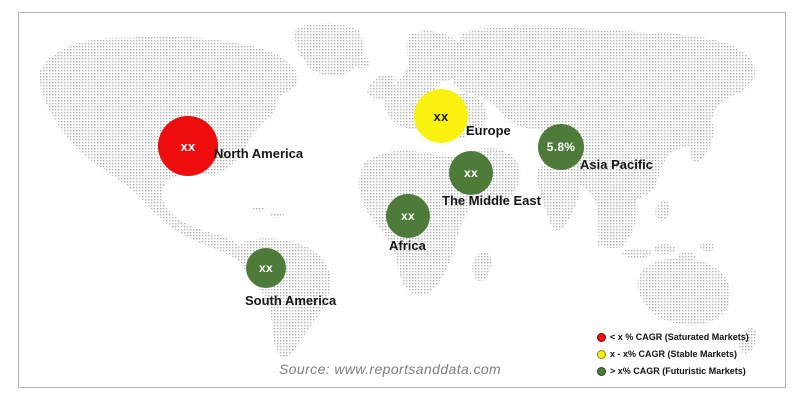  I want to click on africa-label: Africa, so click(407, 245).